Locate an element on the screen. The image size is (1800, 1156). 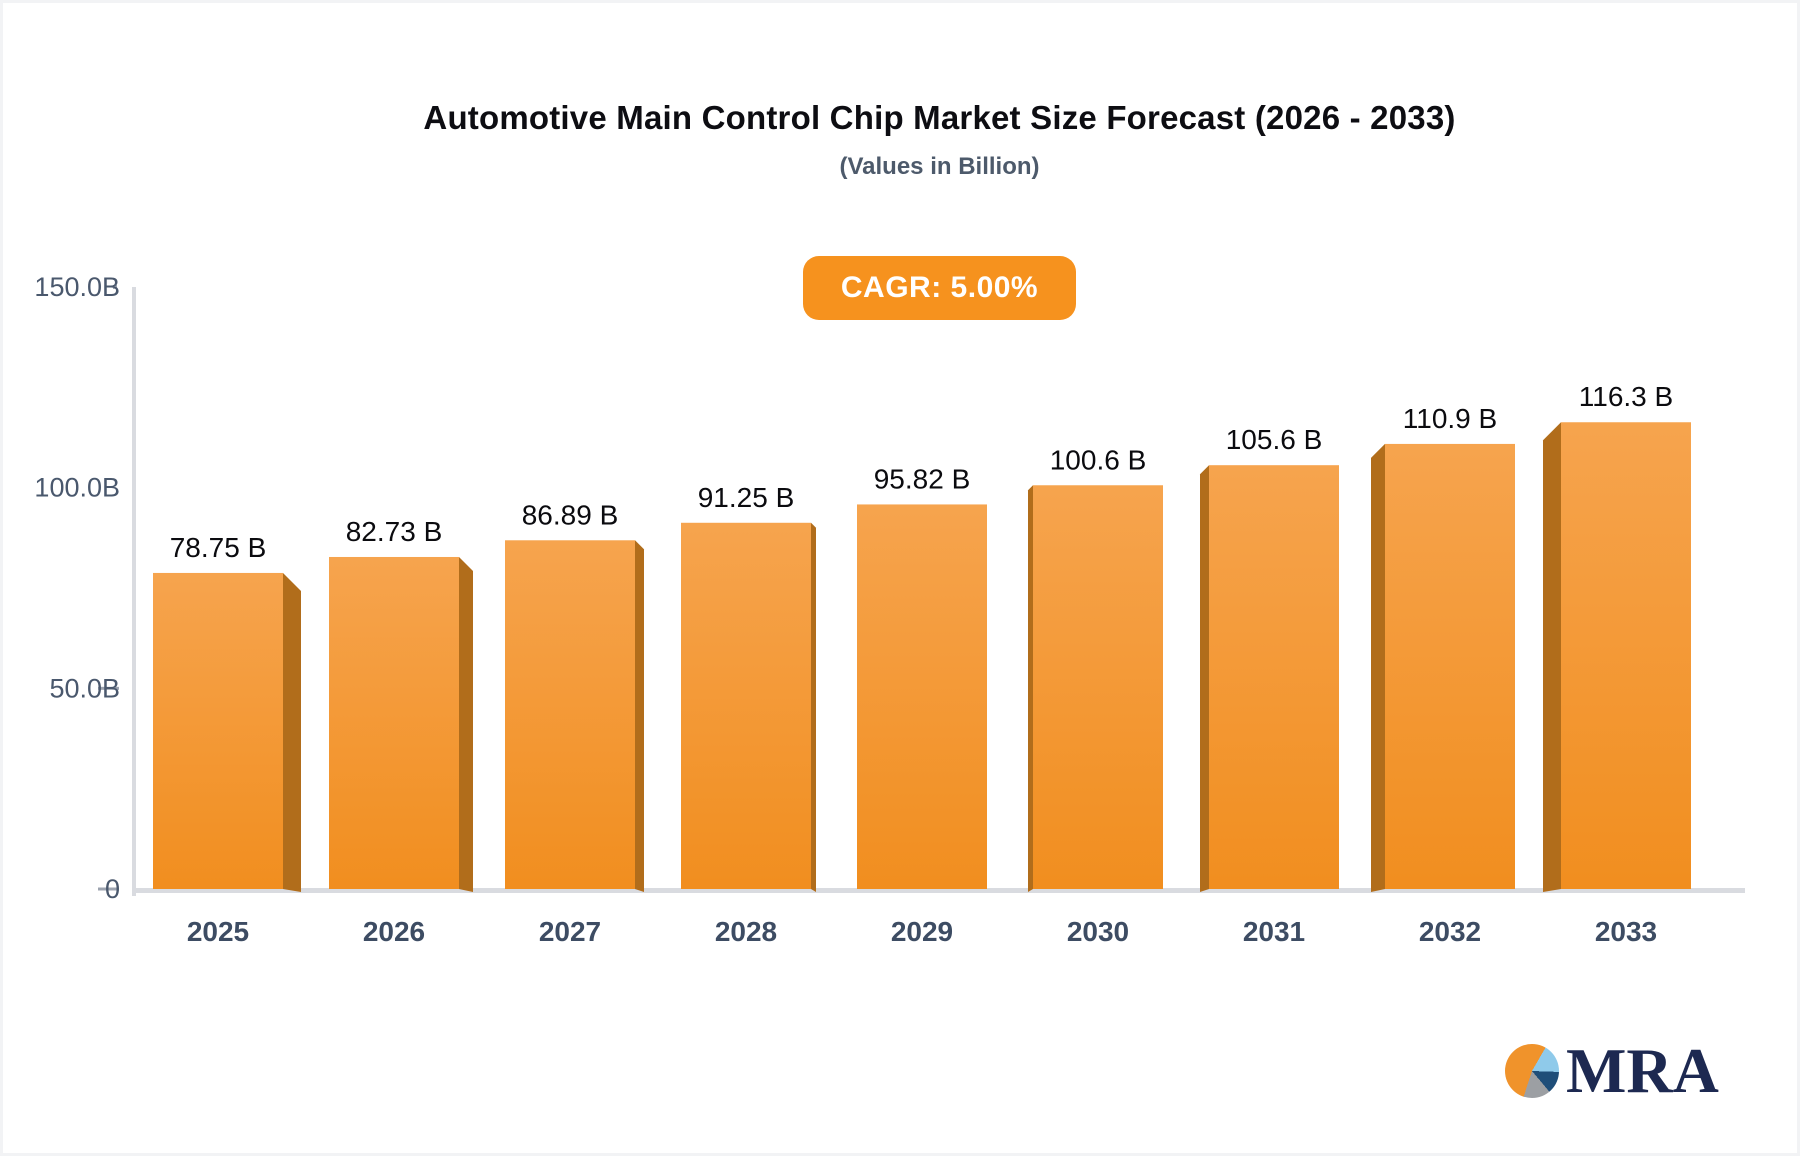
x-tick-label: 2029 is located at coordinates (922, 931).